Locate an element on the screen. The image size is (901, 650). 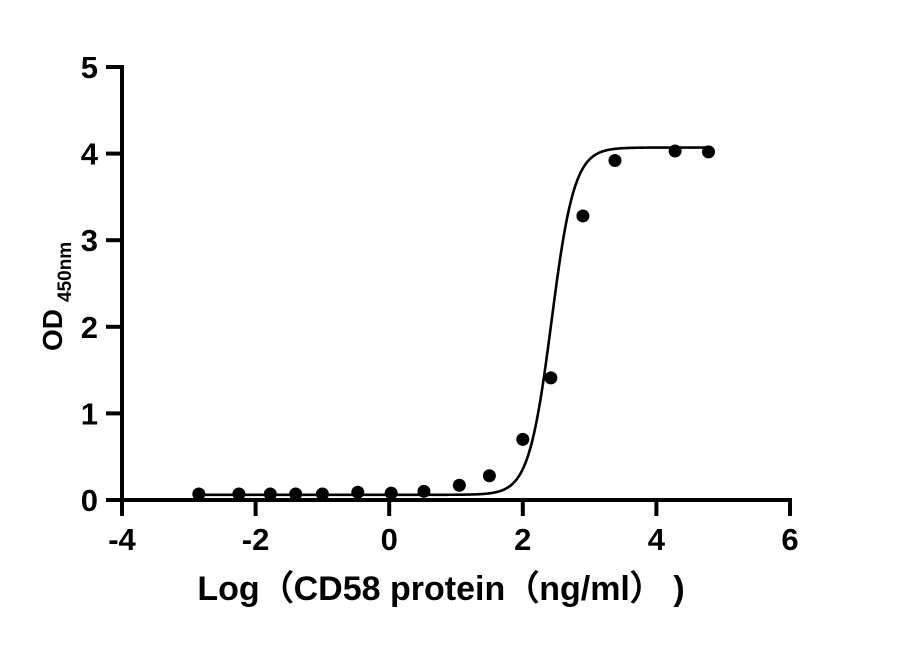
y-axis-tick-labels: 0 1 2 3 4 5 is located at coordinates (90, 284).